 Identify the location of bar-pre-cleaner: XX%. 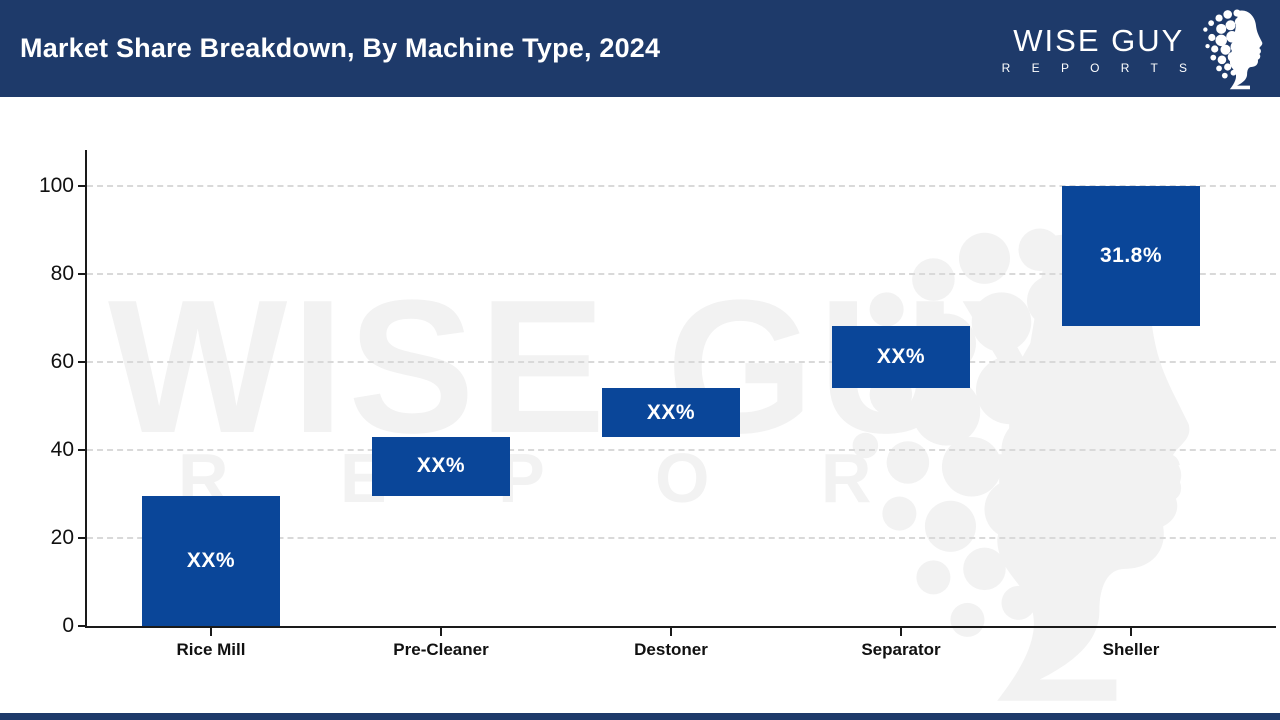
(441, 466).